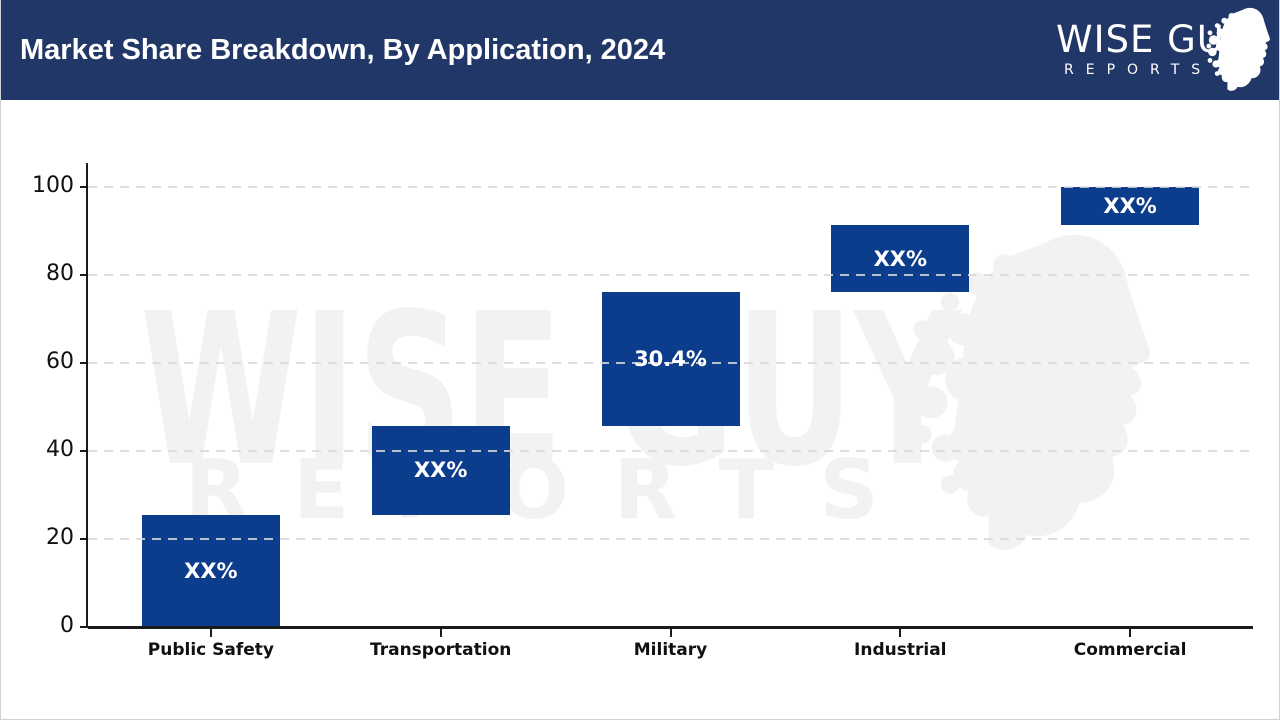 The width and height of the screenshot is (1280, 720). Describe the element at coordinates (53, 186) in the screenshot. I see `y-axis-tick-label: 100` at that location.